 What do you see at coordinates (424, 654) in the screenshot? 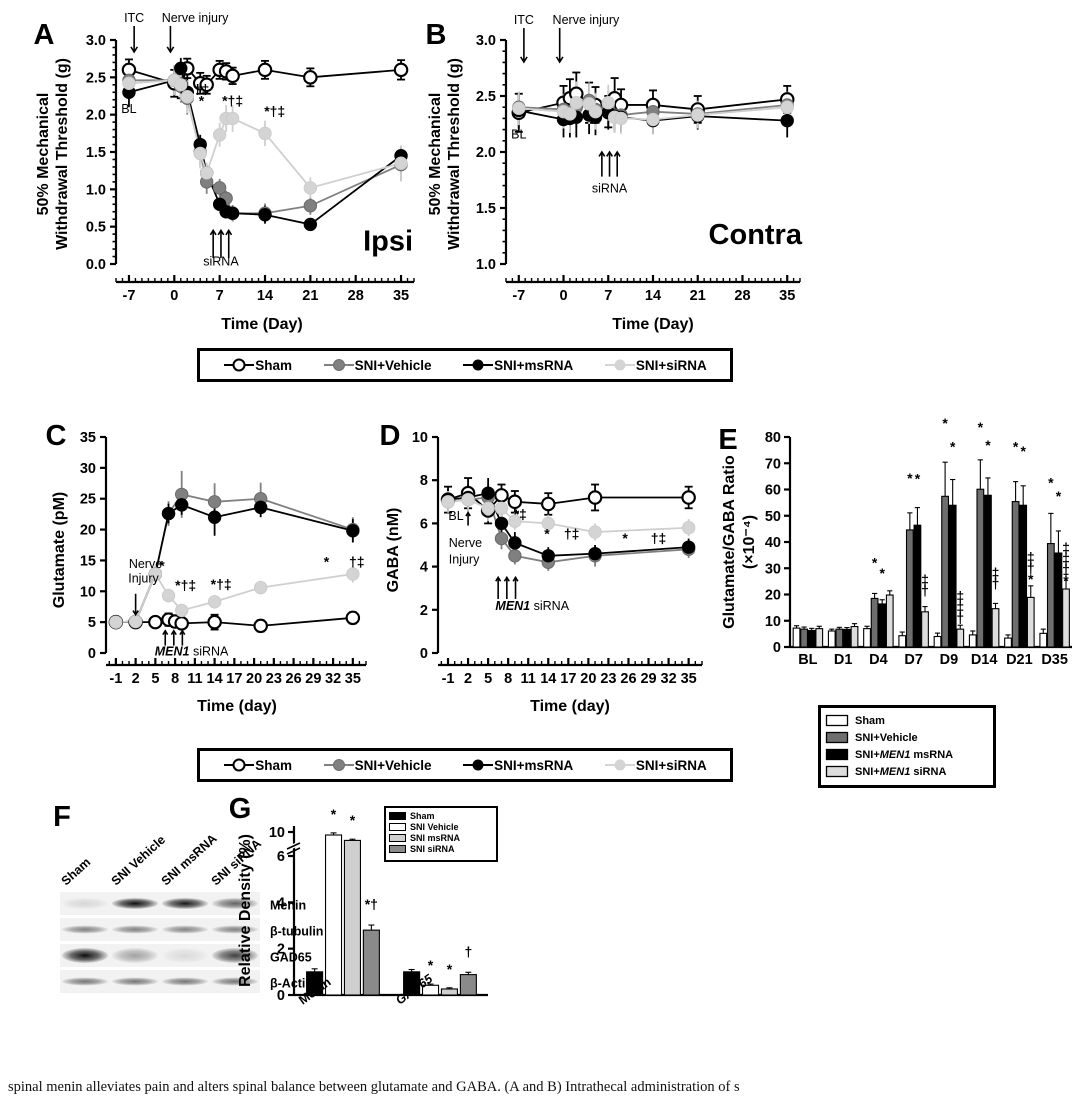
I see `svg-text: 0` at bounding box center [424, 654].